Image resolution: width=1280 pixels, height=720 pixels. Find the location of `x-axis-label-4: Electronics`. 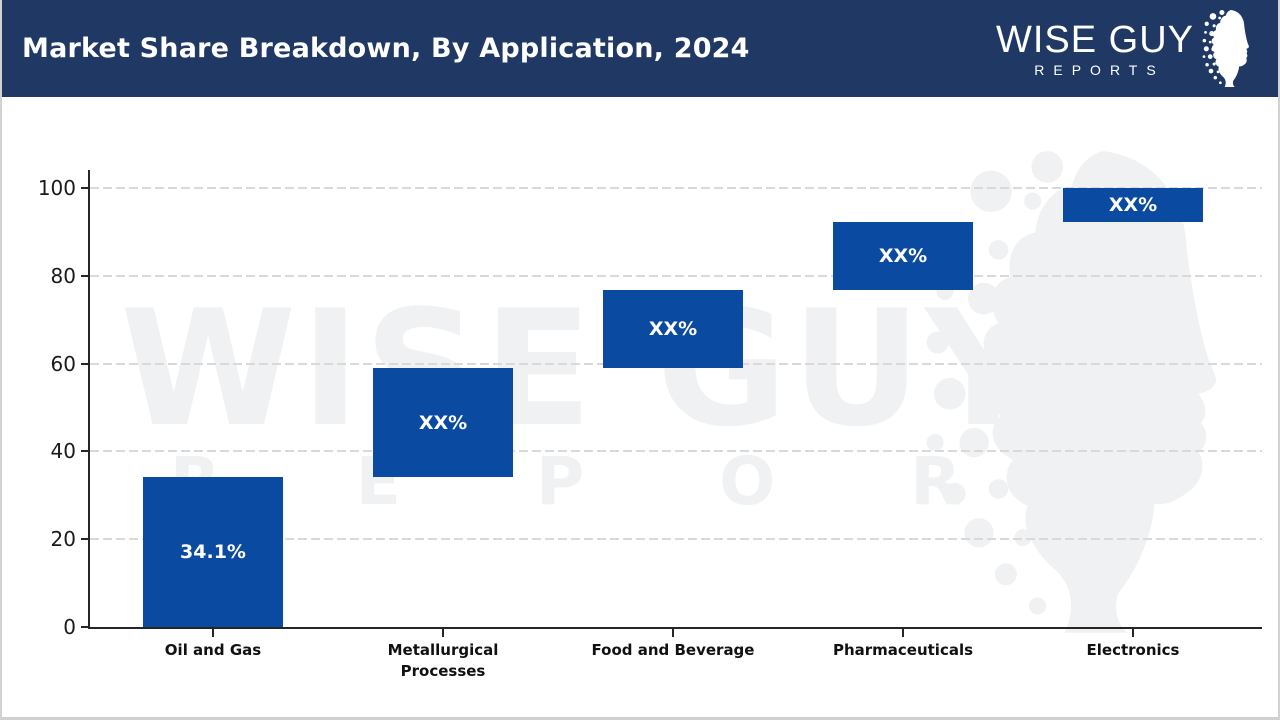

x-axis-label-4: Electronics is located at coordinates (1133, 650).